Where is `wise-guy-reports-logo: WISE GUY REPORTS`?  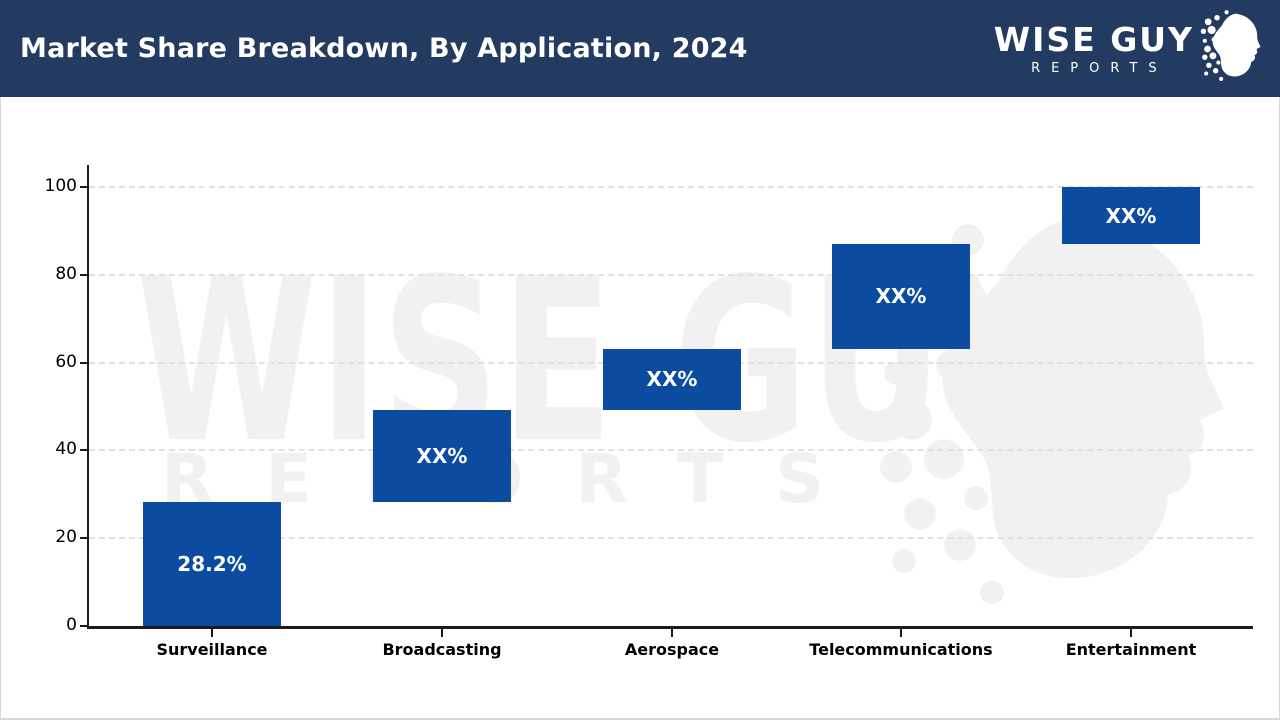
wise-guy-reports-logo: WISE GUY REPORTS is located at coordinates (1130, 49).